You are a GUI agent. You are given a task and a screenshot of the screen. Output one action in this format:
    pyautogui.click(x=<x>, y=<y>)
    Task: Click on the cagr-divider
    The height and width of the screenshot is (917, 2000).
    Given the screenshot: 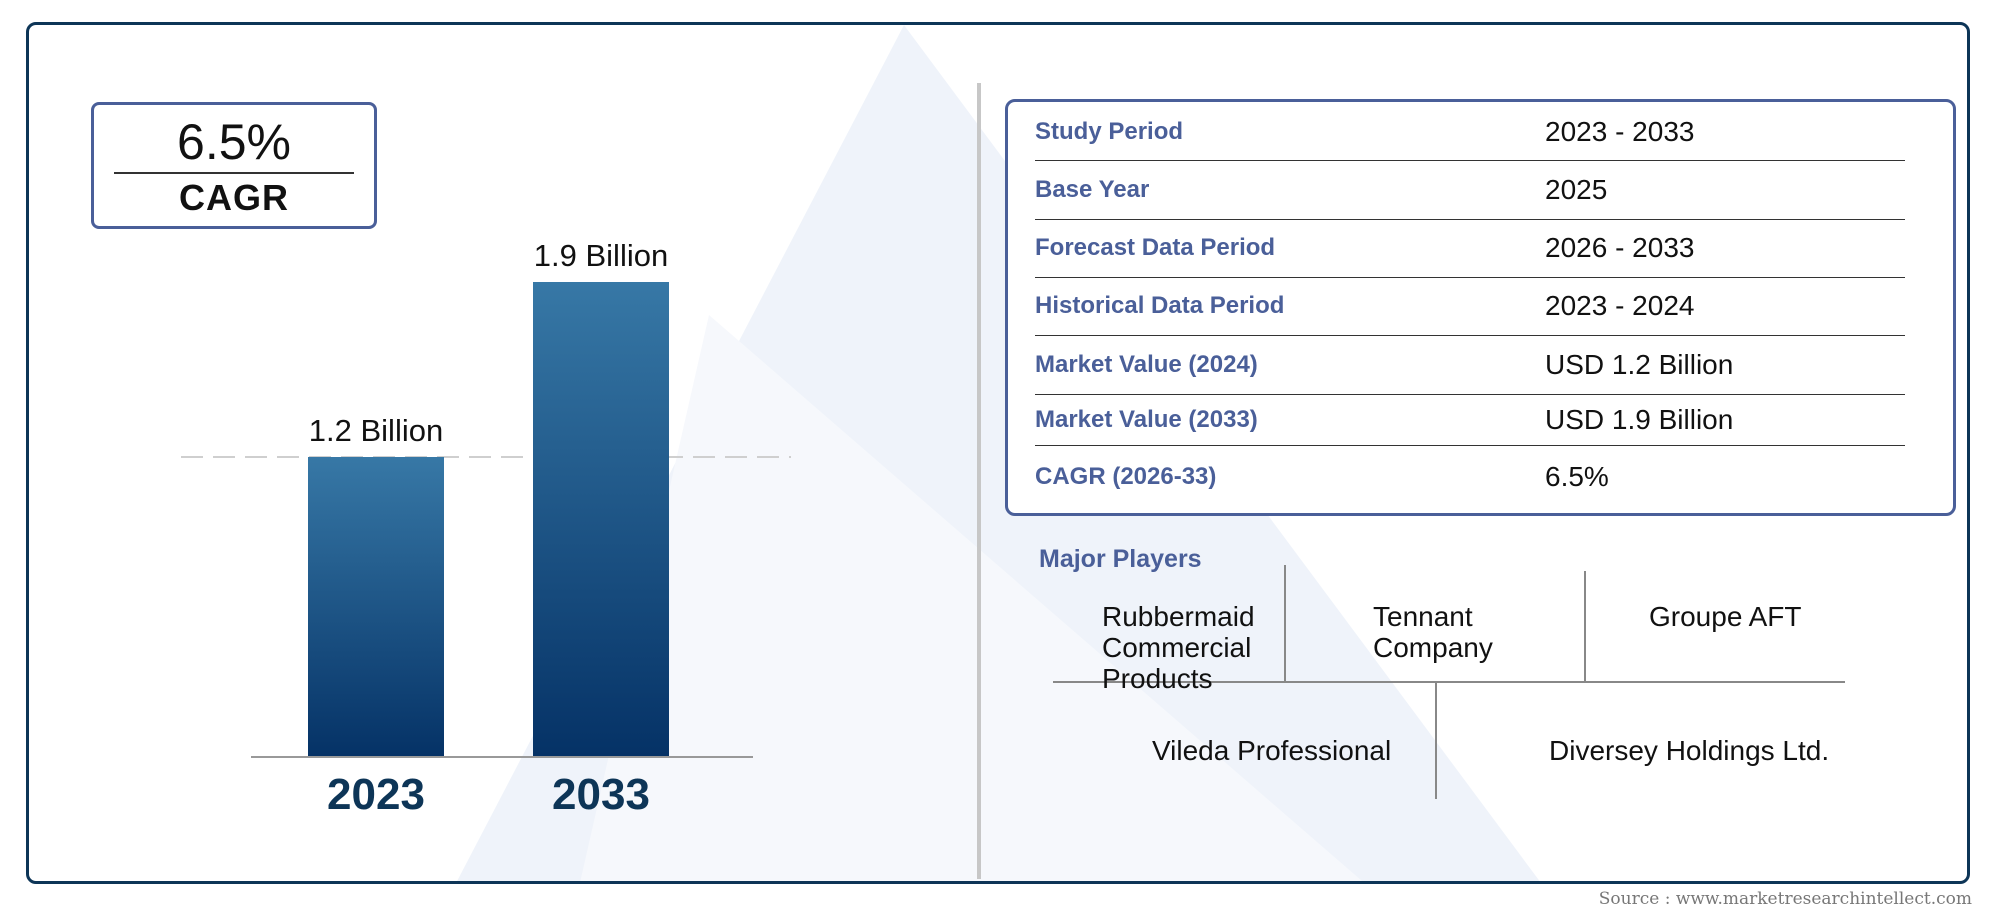 What is the action you would take?
    pyautogui.click(x=234, y=173)
    